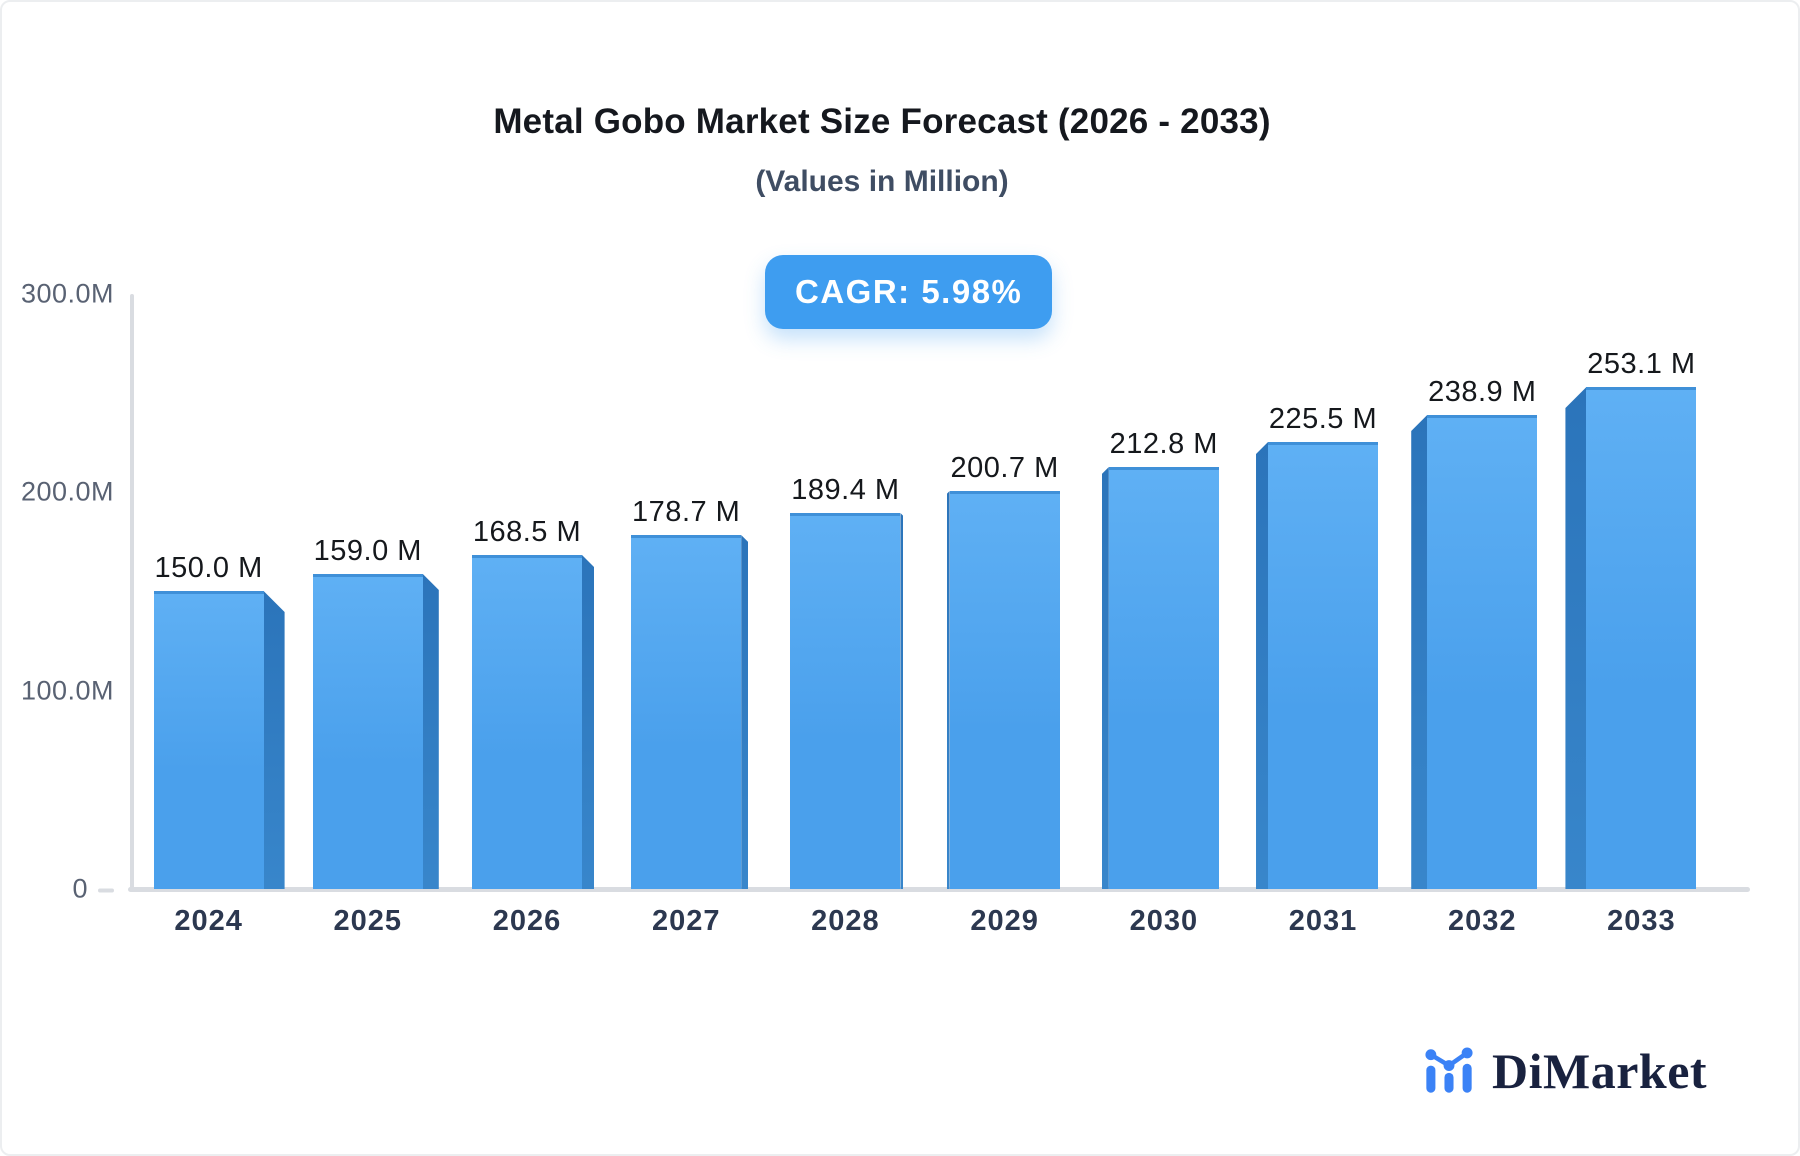 The width and height of the screenshot is (1800, 1156). What do you see at coordinates (686, 921) in the screenshot?
I see `x-tick-label: 2027` at bounding box center [686, 921].